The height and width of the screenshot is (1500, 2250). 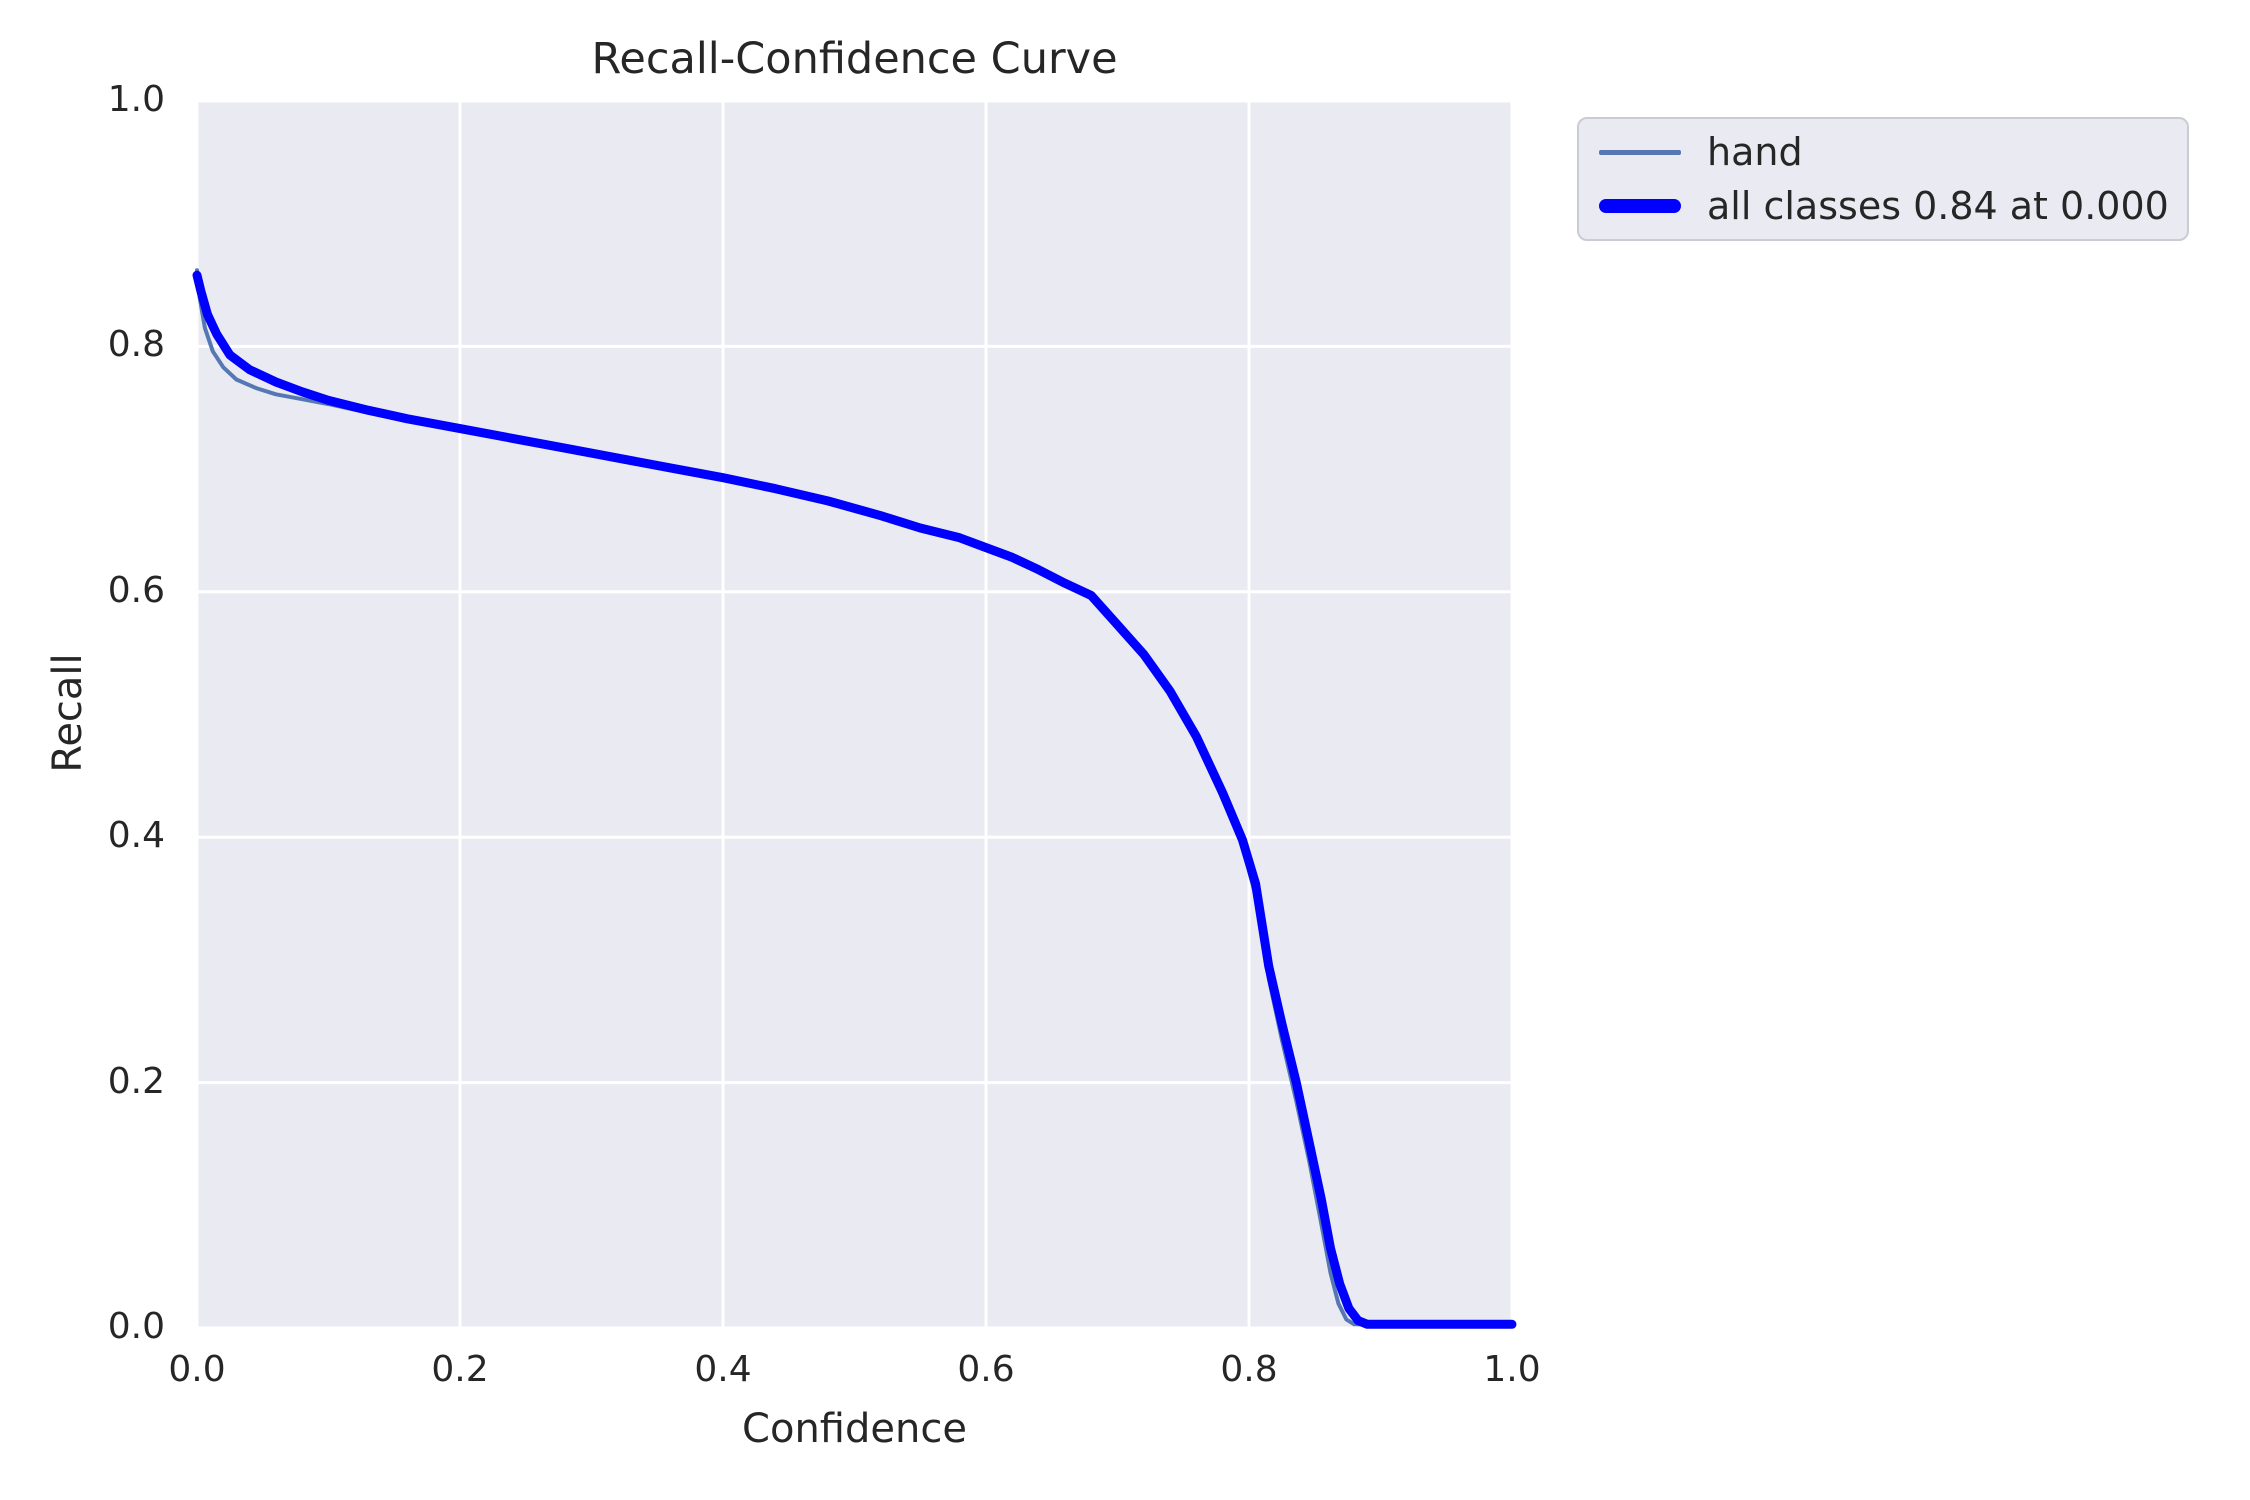 What do you see at coordinates (1249, 1369) in the screenshot?
I see `x-tick-label: 0.8` at bounding box center [1249, 1369].